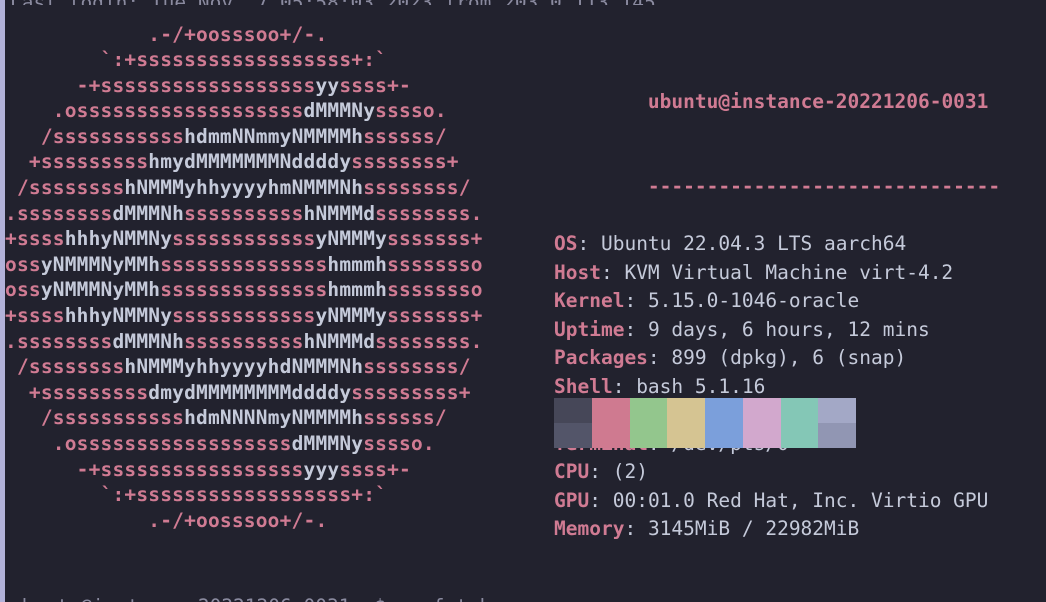  Describe the element at coordinates (226, 111) in the screenshot. I see `ascii-logo-line: .osssssssssssssssssssdMMMNysssso.` at that location.